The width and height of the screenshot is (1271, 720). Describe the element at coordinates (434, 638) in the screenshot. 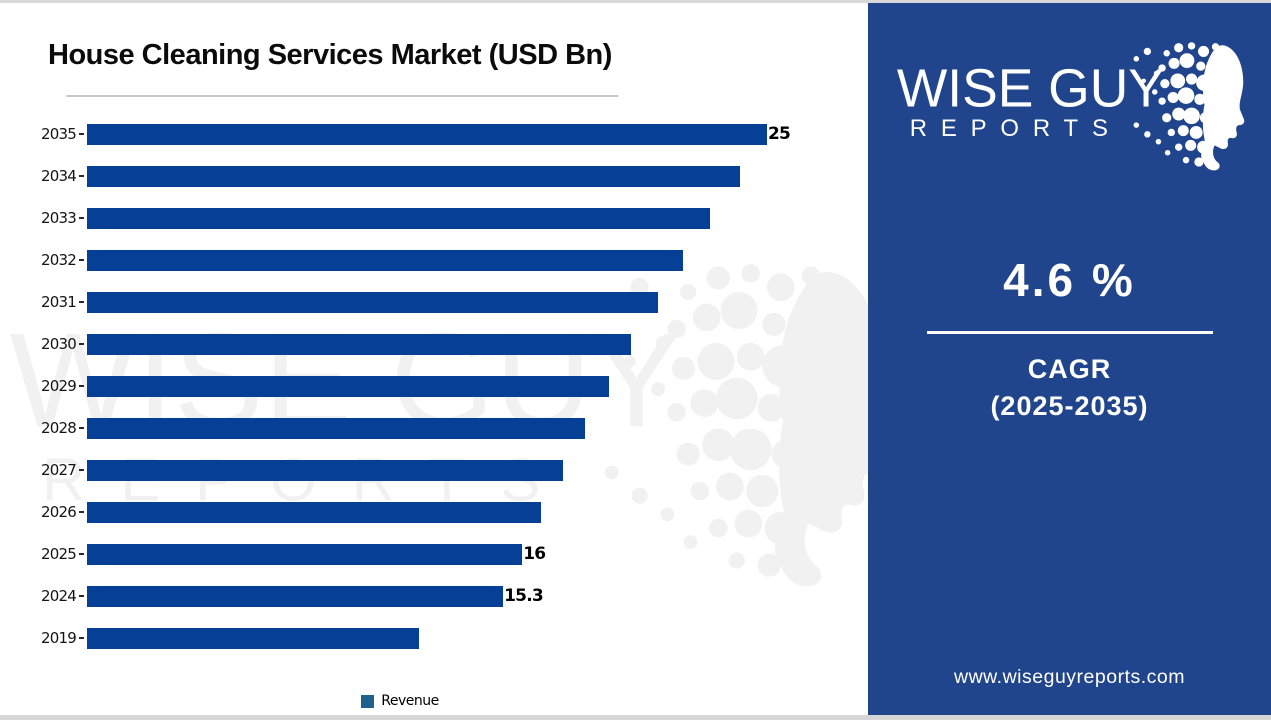

I see `bar-row: 2019` at that location.